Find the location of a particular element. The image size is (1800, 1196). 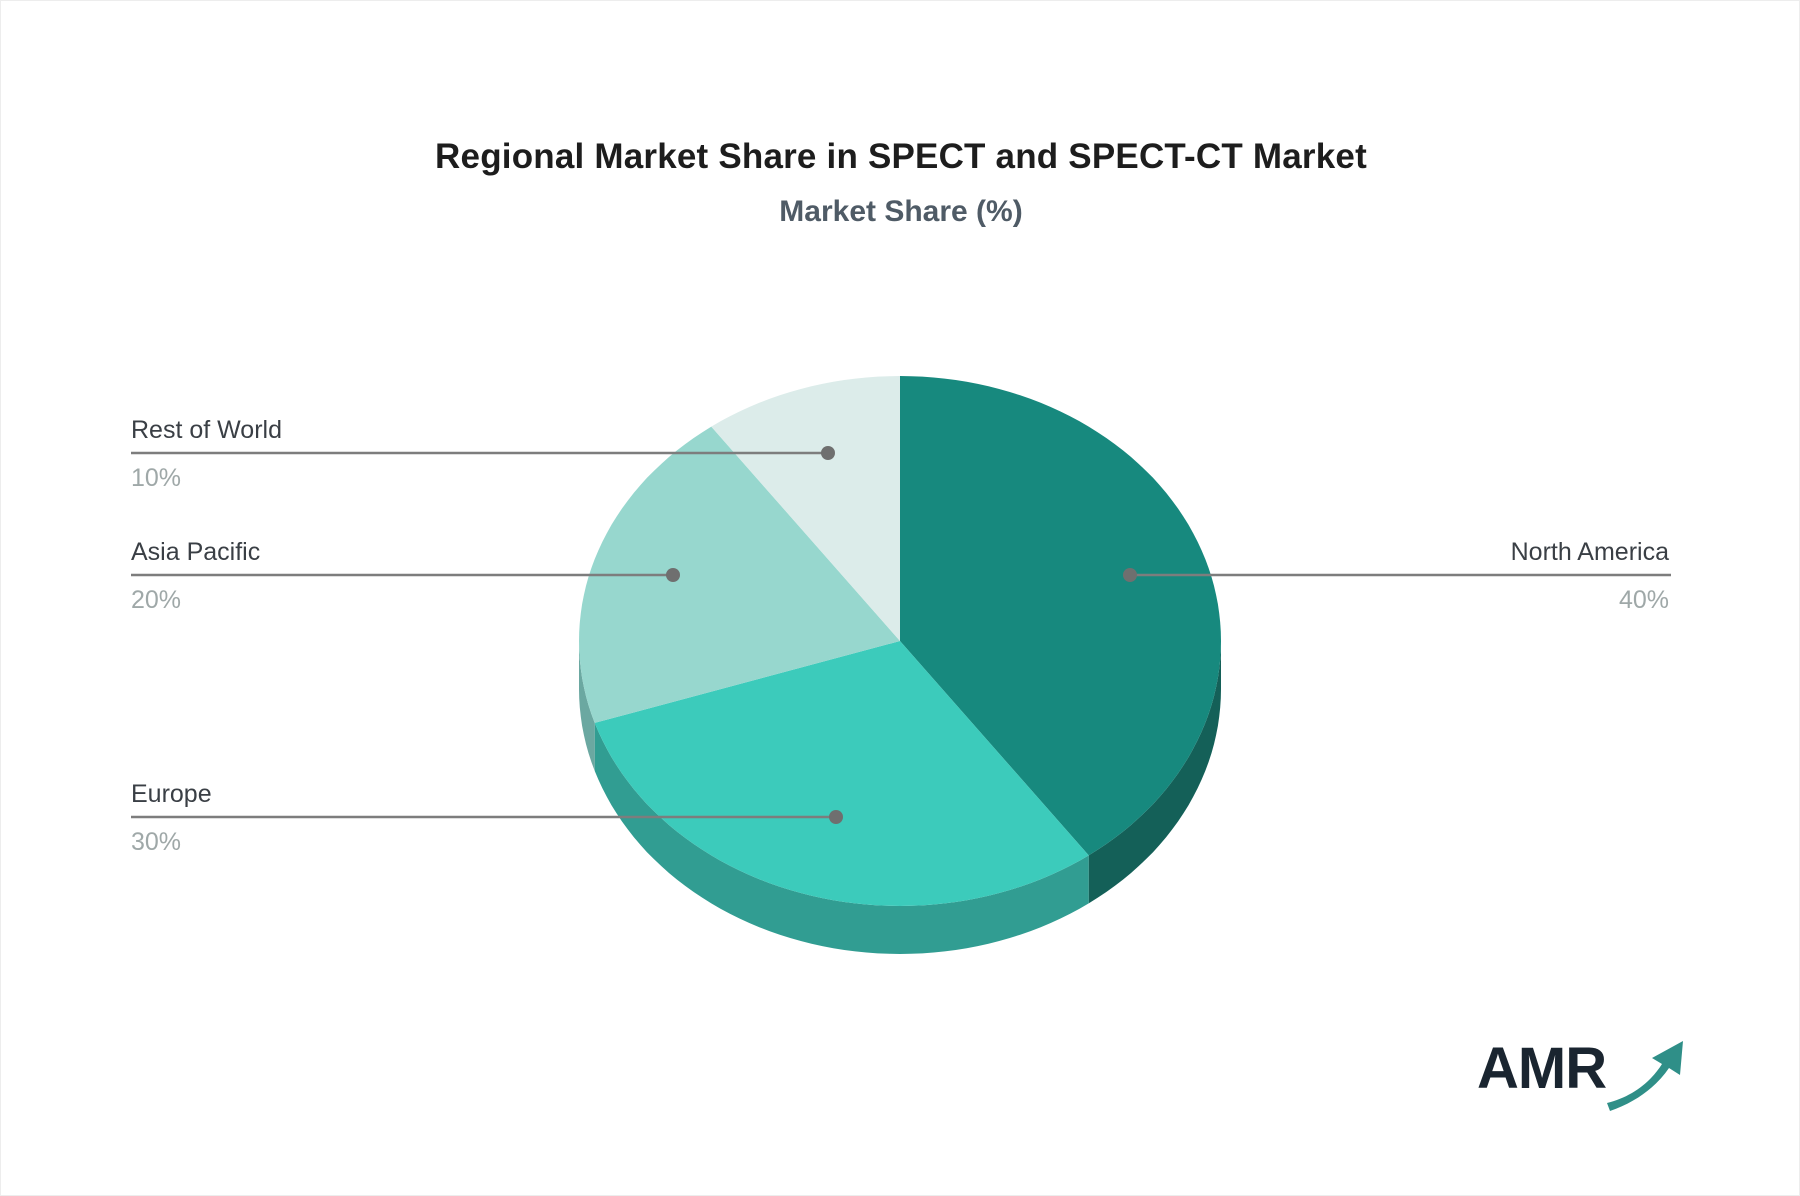

amr-logo-arrow-icon is located at coordinates (1645, 1076).